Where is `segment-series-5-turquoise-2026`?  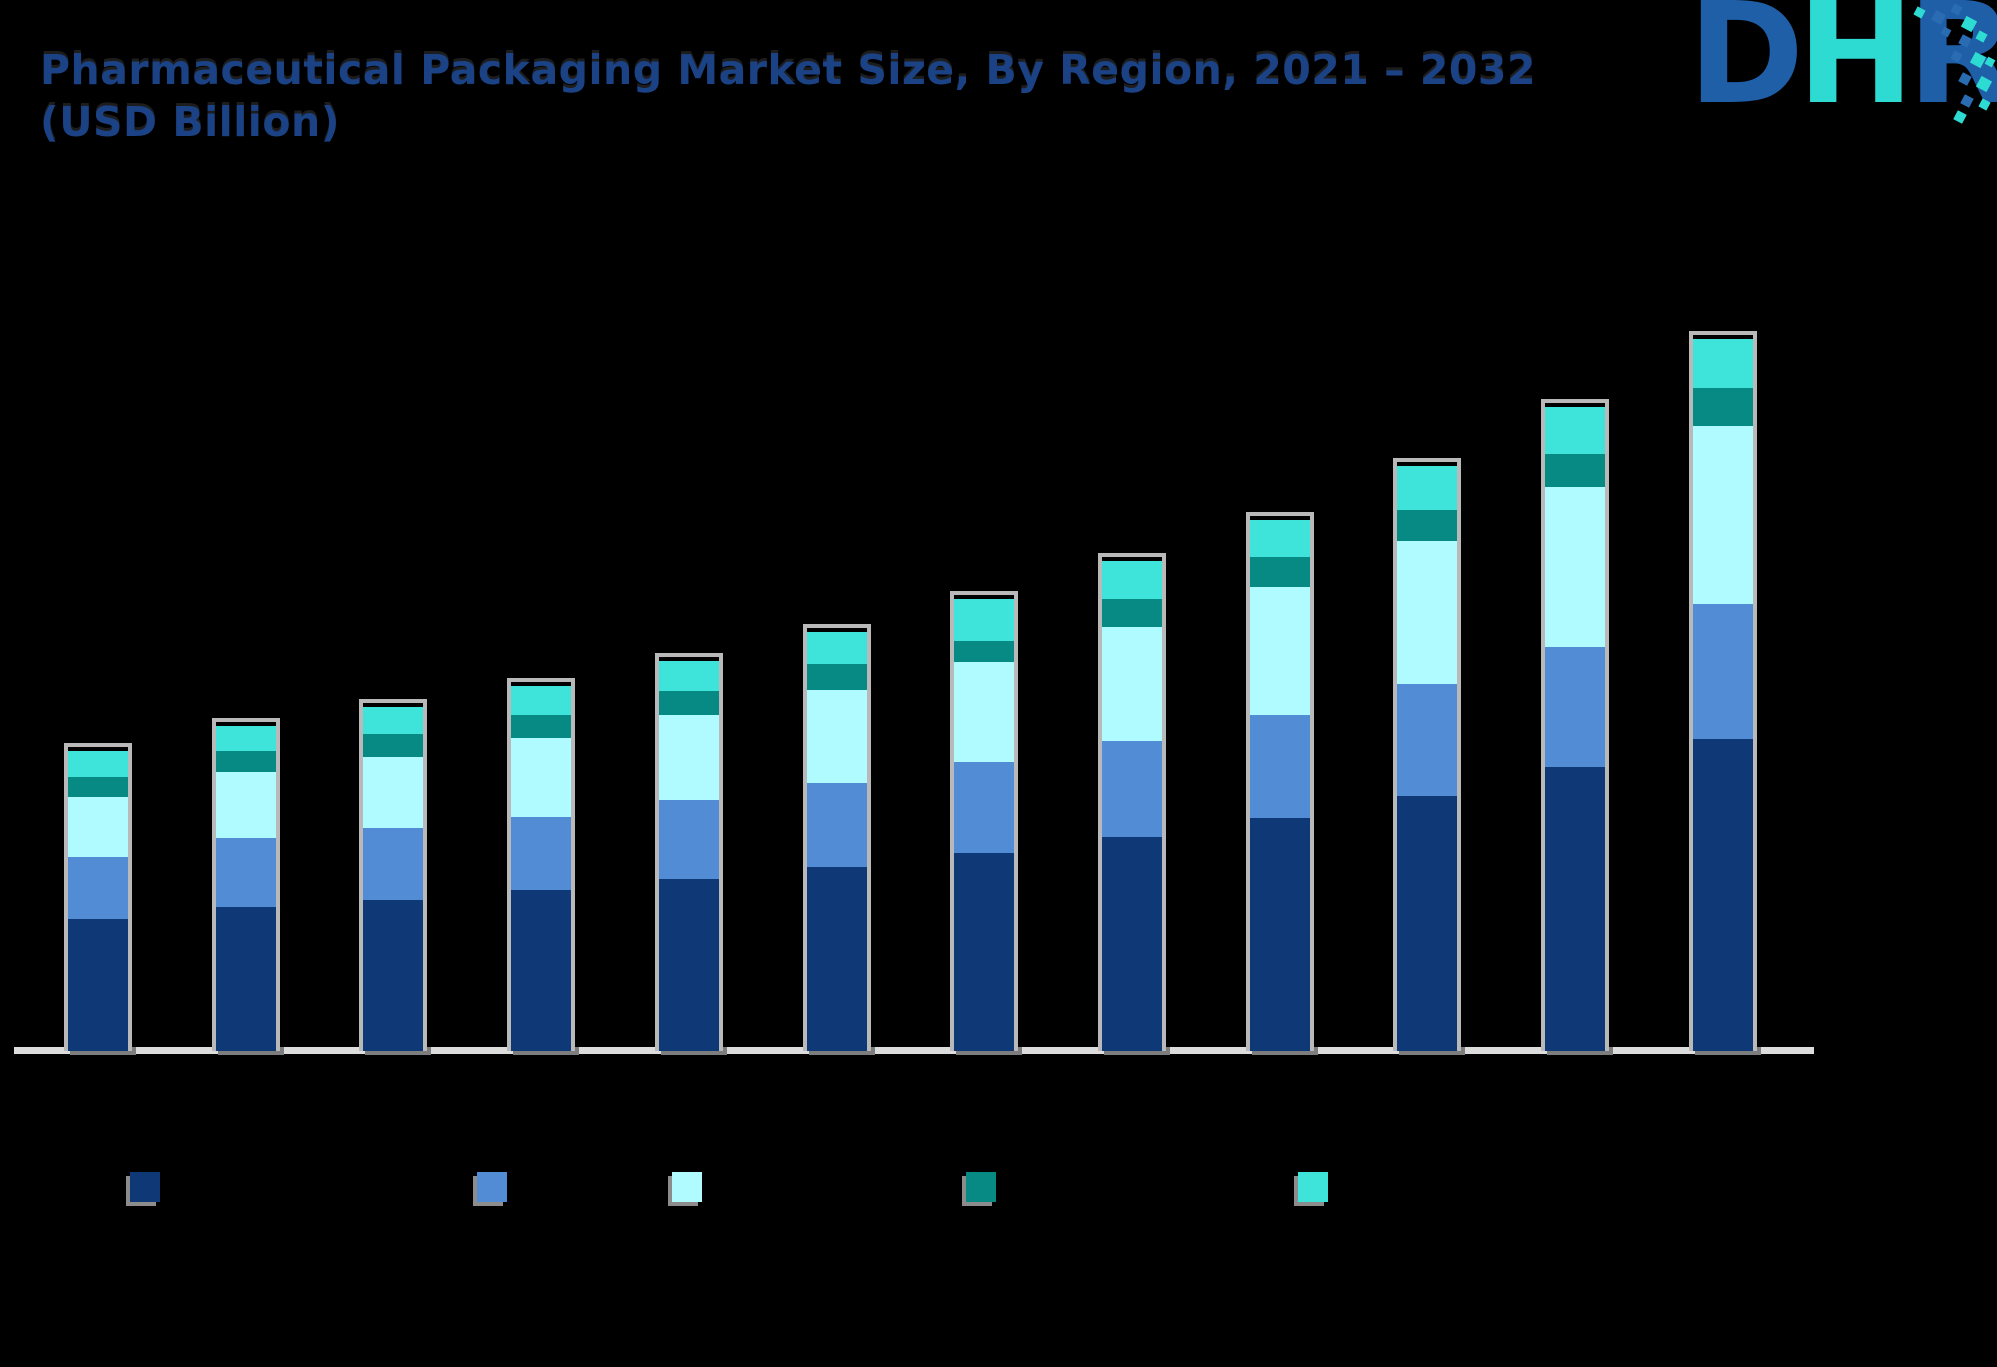 segment-series-5-turquoise-2026 is located at coordinates (836, 648).